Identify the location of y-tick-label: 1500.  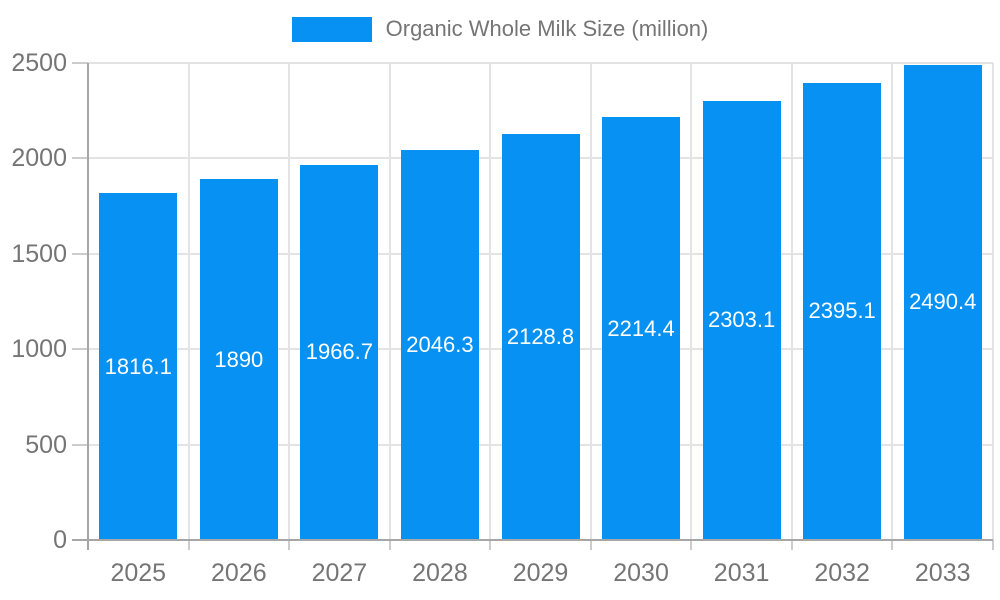
(39, 253).